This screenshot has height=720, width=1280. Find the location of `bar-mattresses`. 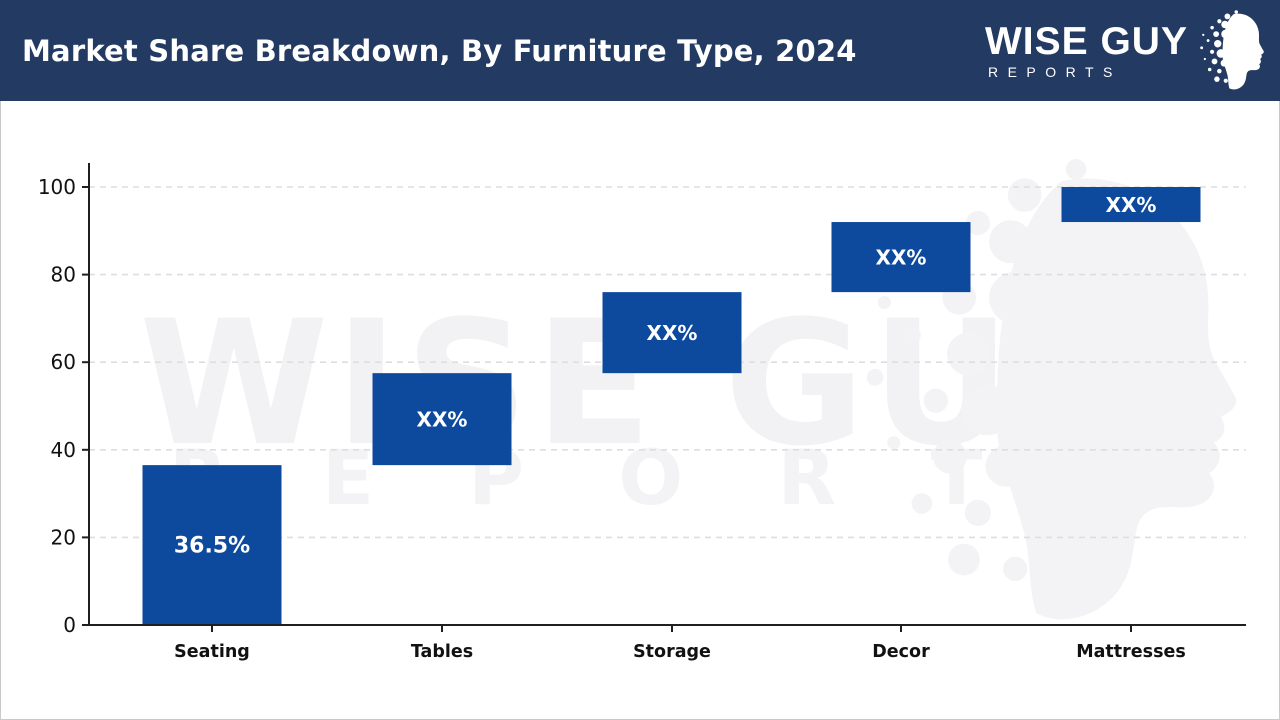

bar-mattresses is located at coordinates (1131, 205).